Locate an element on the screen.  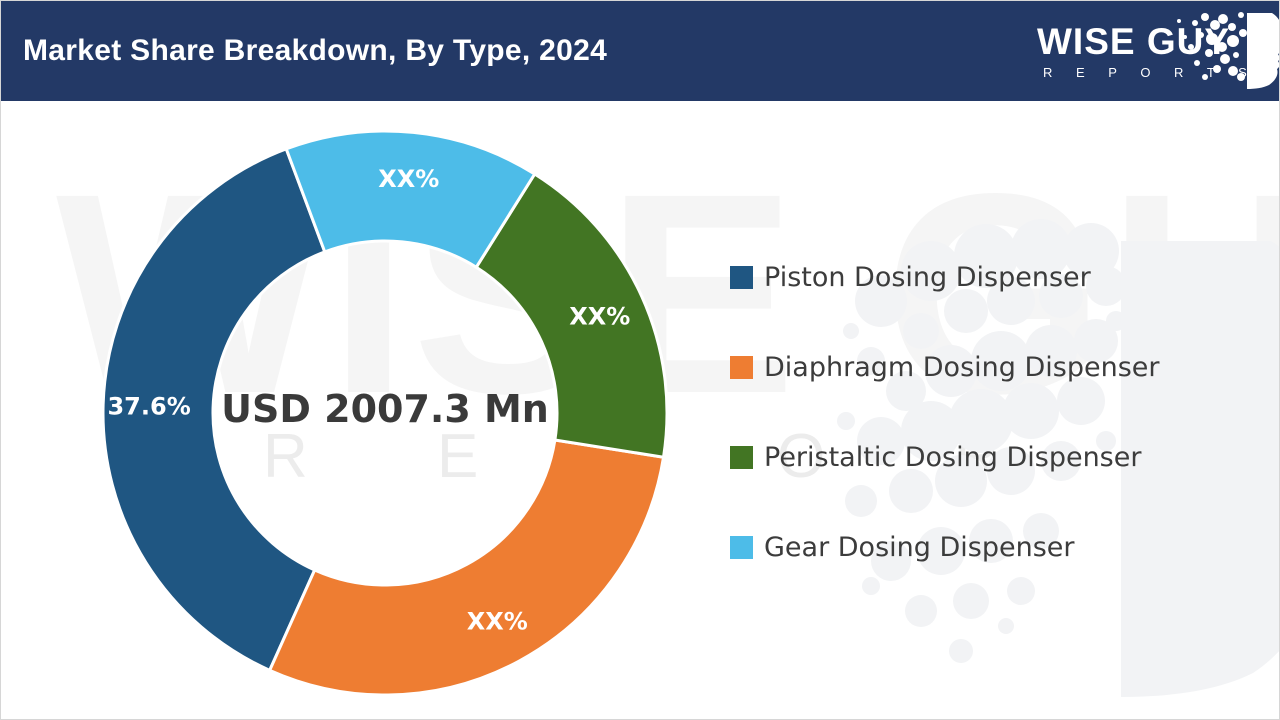
logo-sub-text: R E P O R T S is located at coordinates (1150, 72).